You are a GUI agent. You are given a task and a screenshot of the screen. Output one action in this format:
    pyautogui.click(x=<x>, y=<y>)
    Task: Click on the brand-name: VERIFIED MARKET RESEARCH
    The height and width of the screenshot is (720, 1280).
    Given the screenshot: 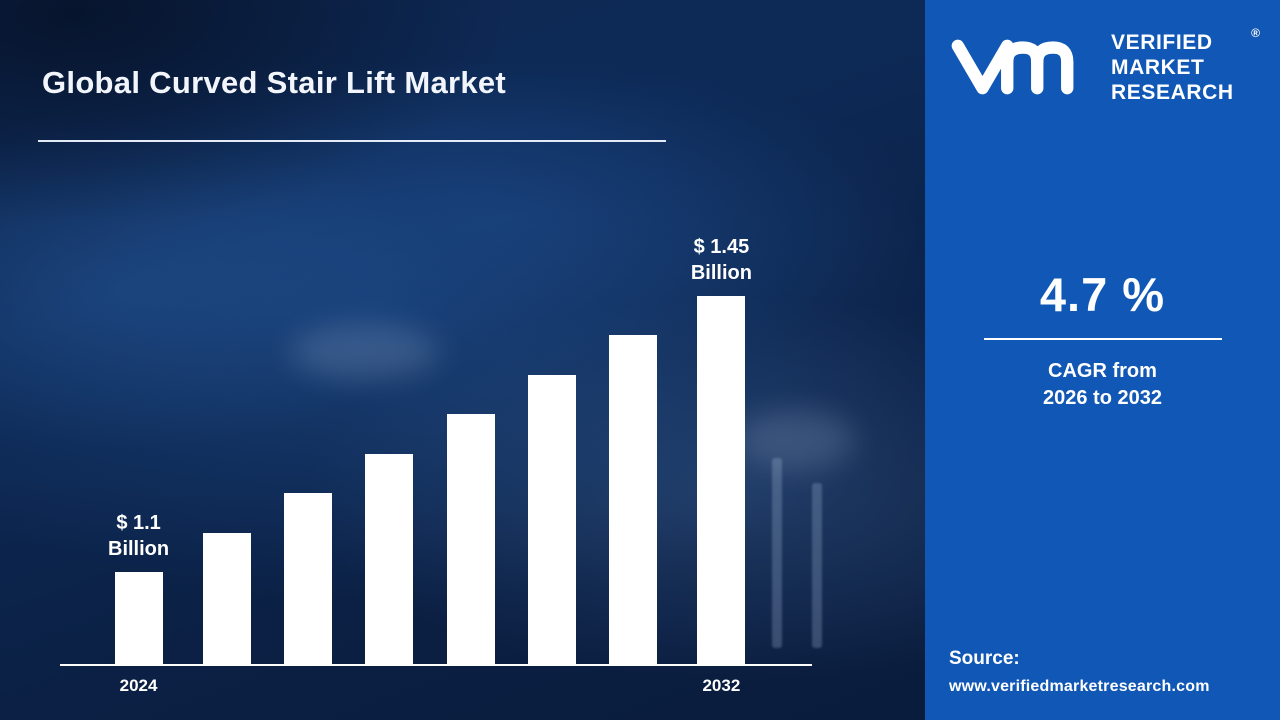 What is the action you would take?
    pyautogui.click(x=1172, y=67)
    